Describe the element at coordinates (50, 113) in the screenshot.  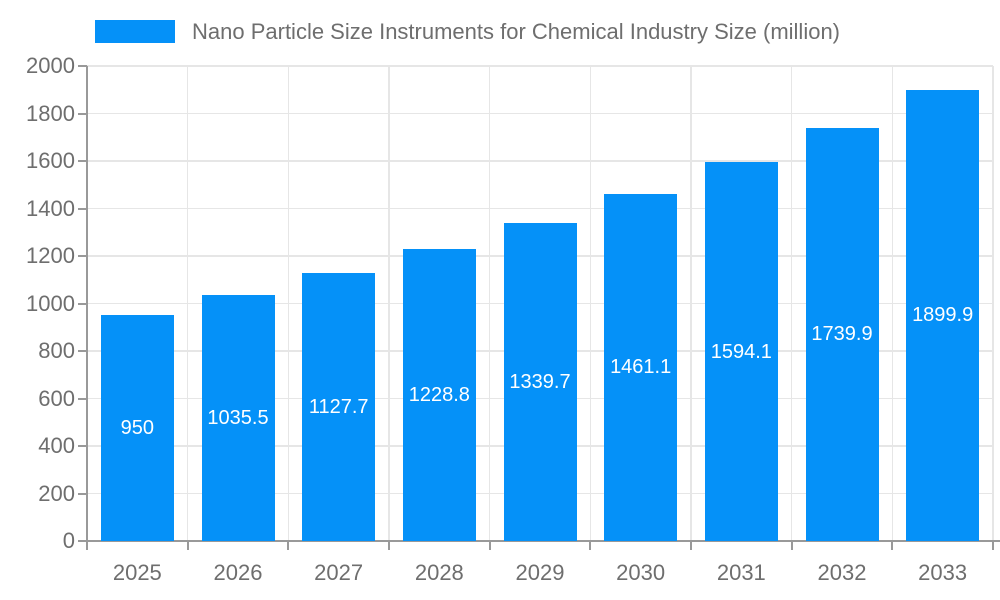
I see `y-axis-label: 1800` at that location.